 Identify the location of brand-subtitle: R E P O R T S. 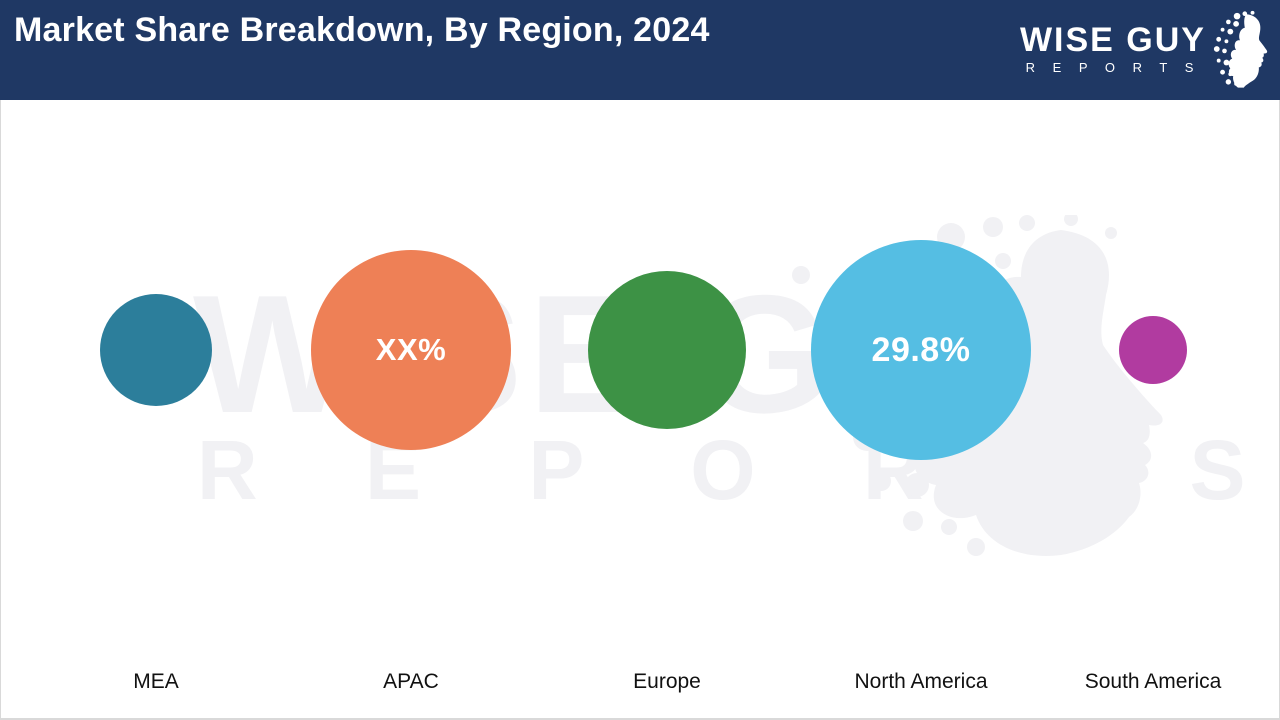
(1113, 68).